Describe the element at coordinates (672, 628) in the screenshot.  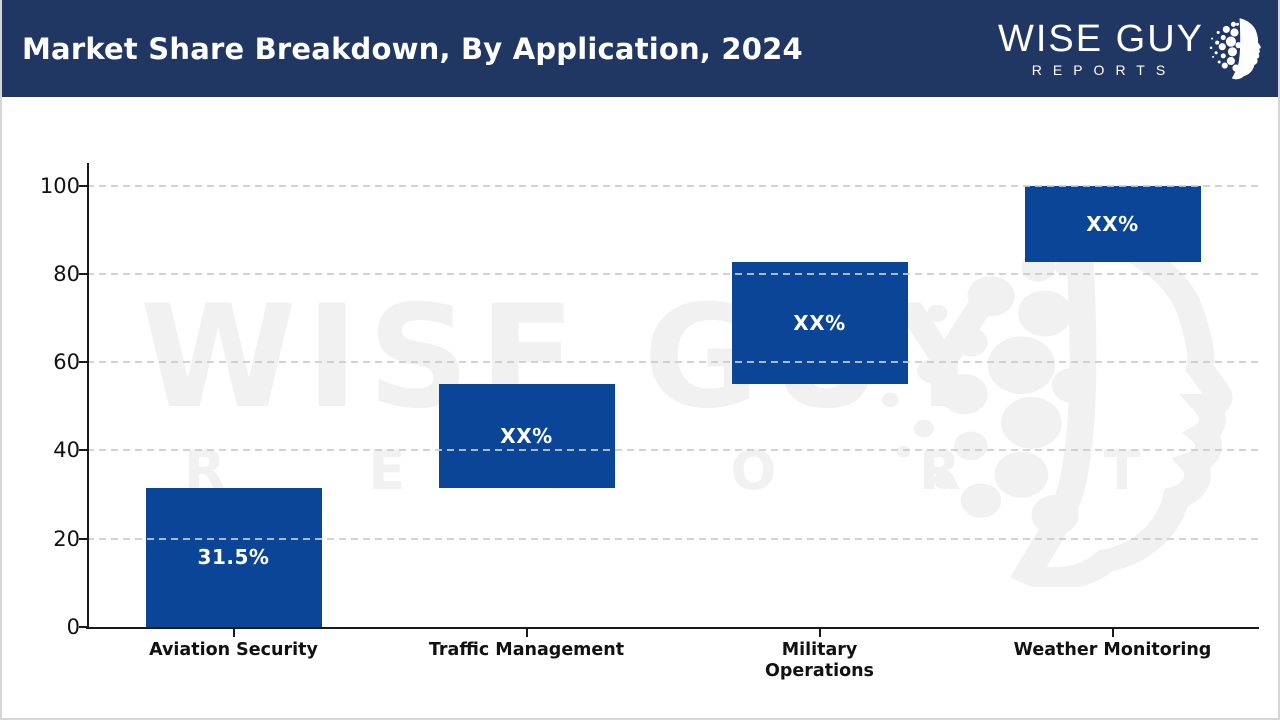
I see `x-axis-line` at that location.